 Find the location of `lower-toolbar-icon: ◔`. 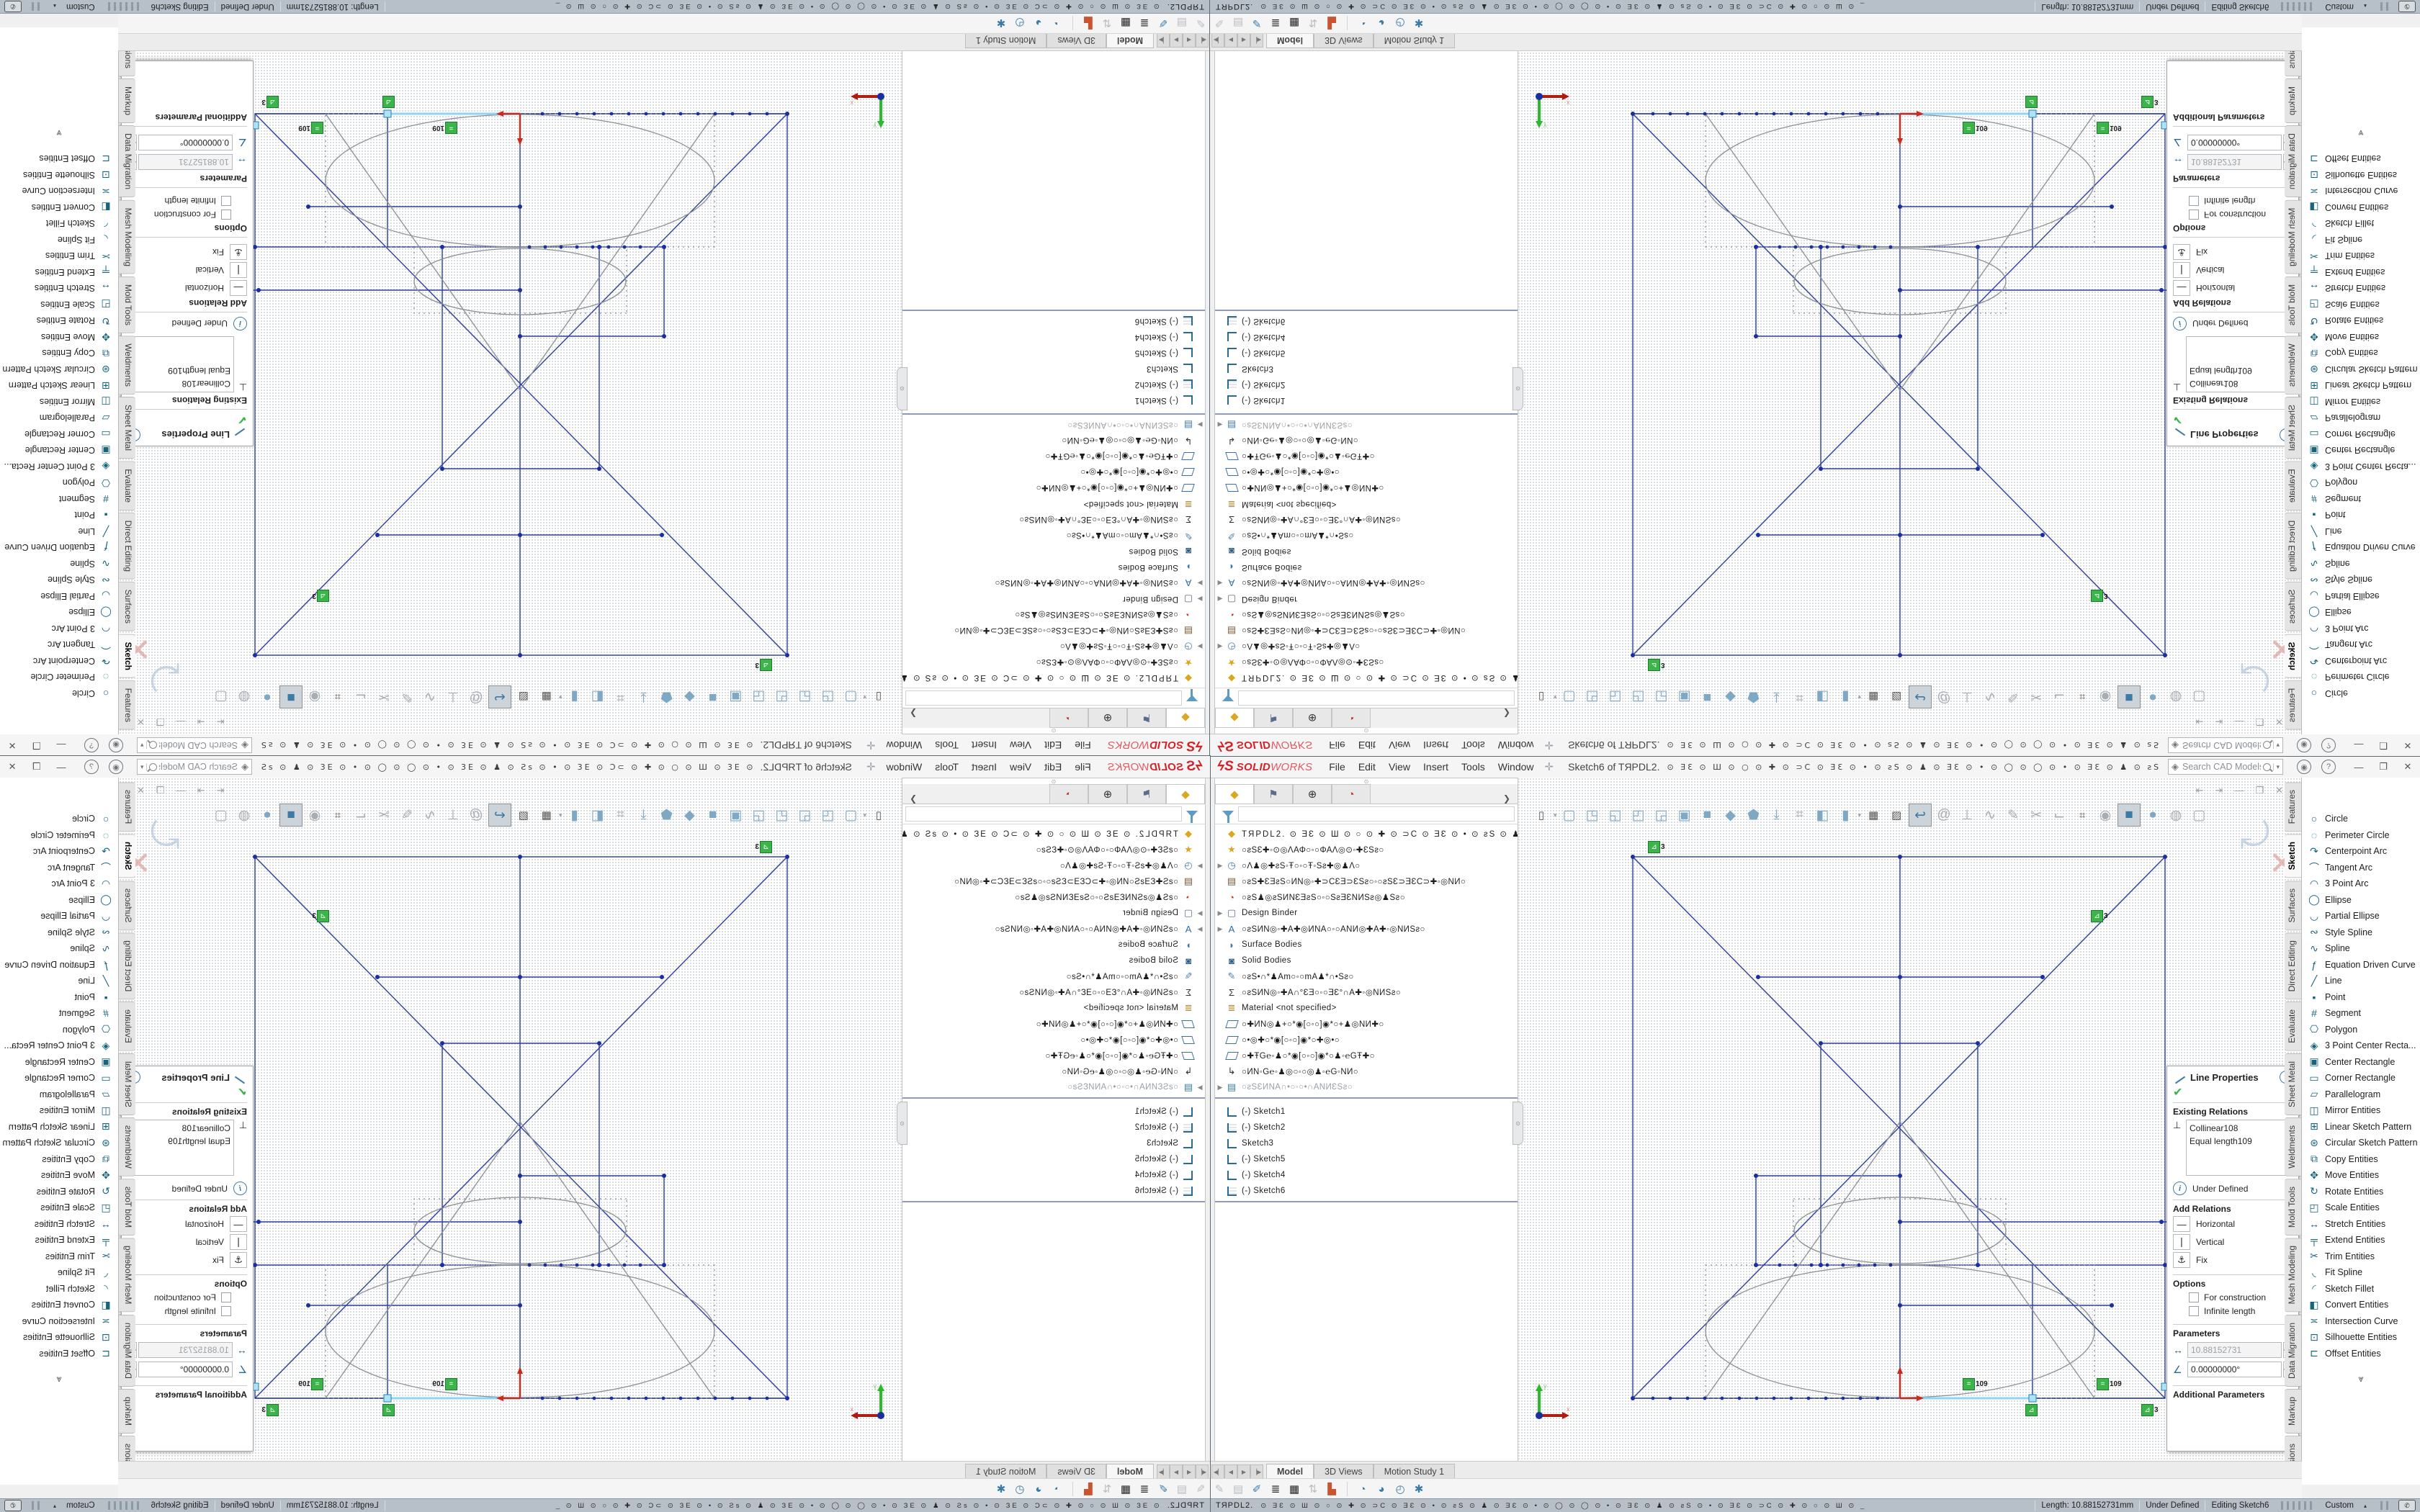

lower-toolbar-icon: ◔ is located at coordinates (1362, 23).